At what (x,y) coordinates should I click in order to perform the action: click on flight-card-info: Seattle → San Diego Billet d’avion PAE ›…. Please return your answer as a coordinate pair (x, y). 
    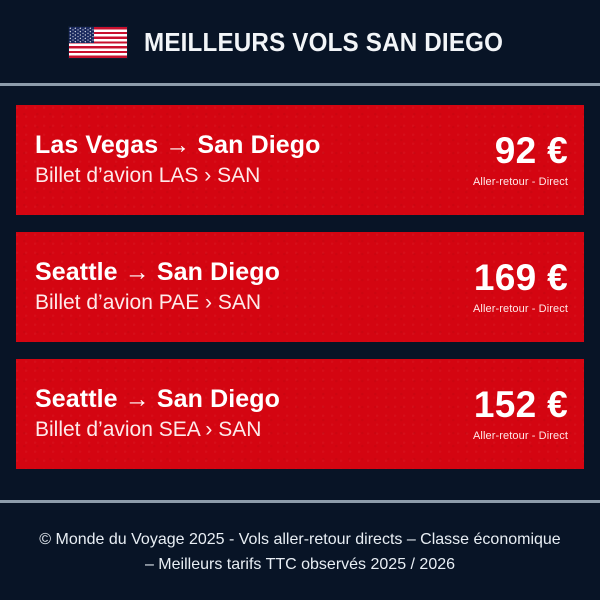
    Looking at the image, I should click on (254, 287).